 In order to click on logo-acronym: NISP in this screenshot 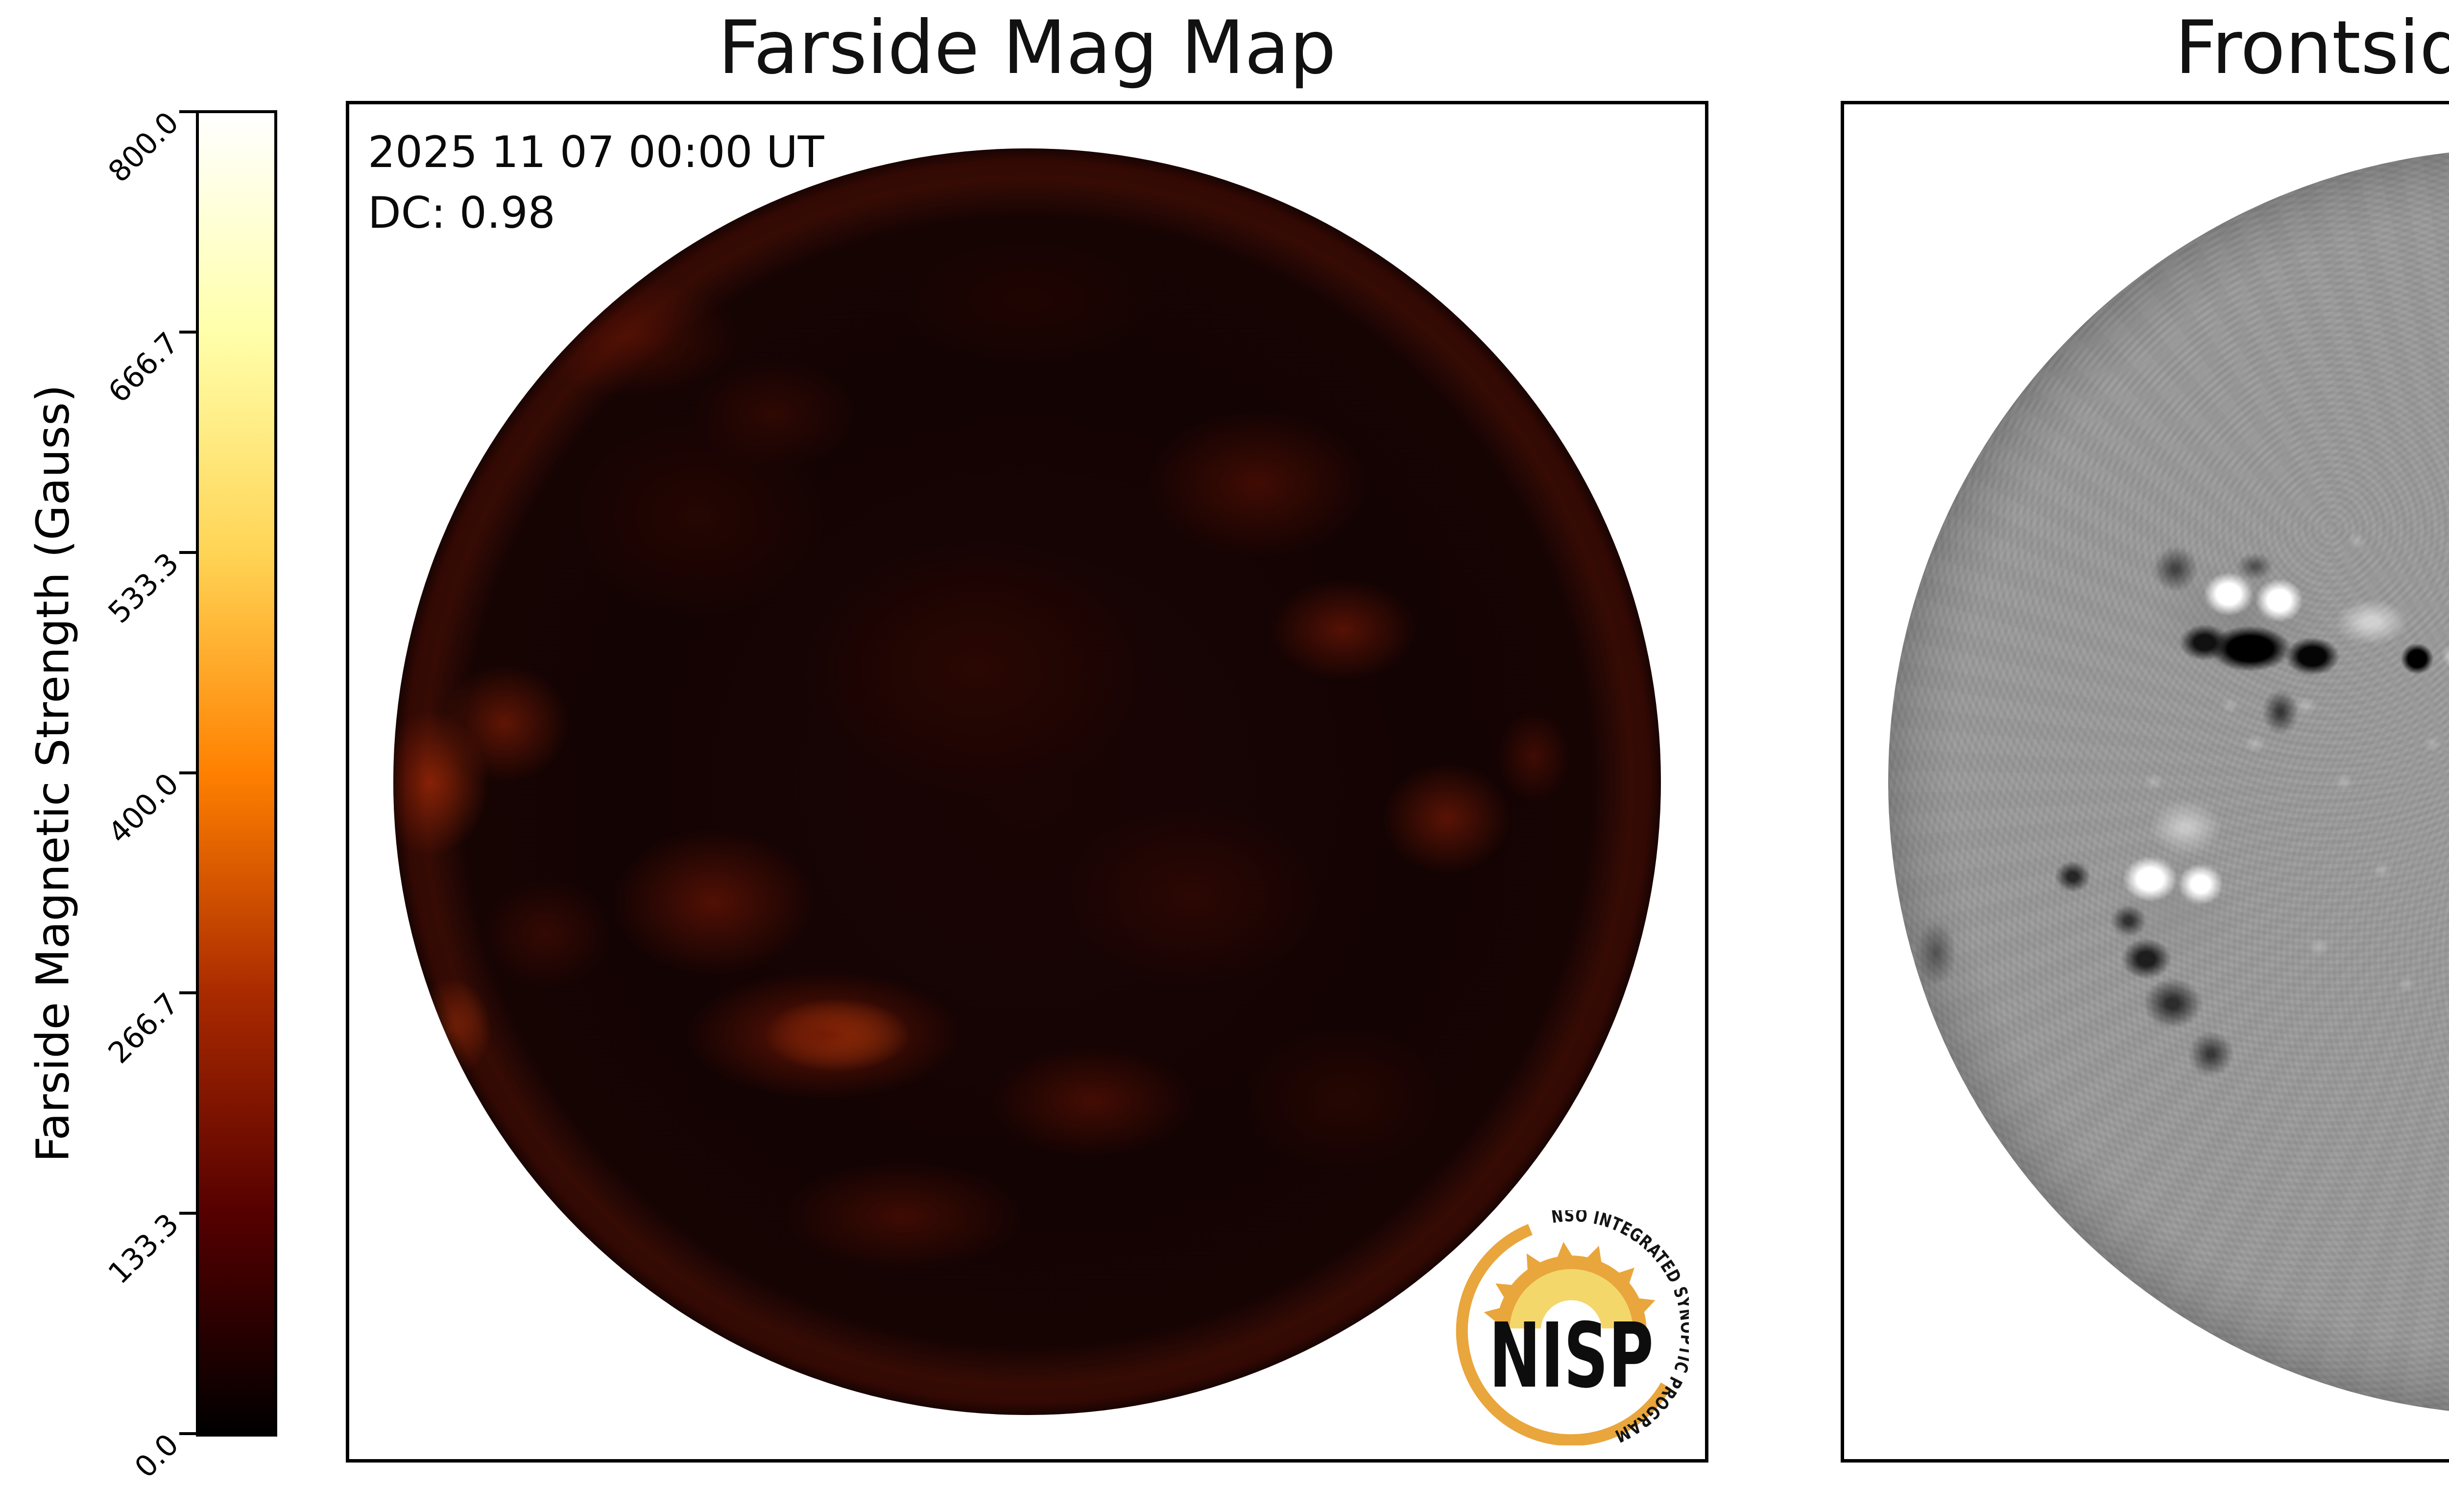, I will do `click(1571, 1356)`.